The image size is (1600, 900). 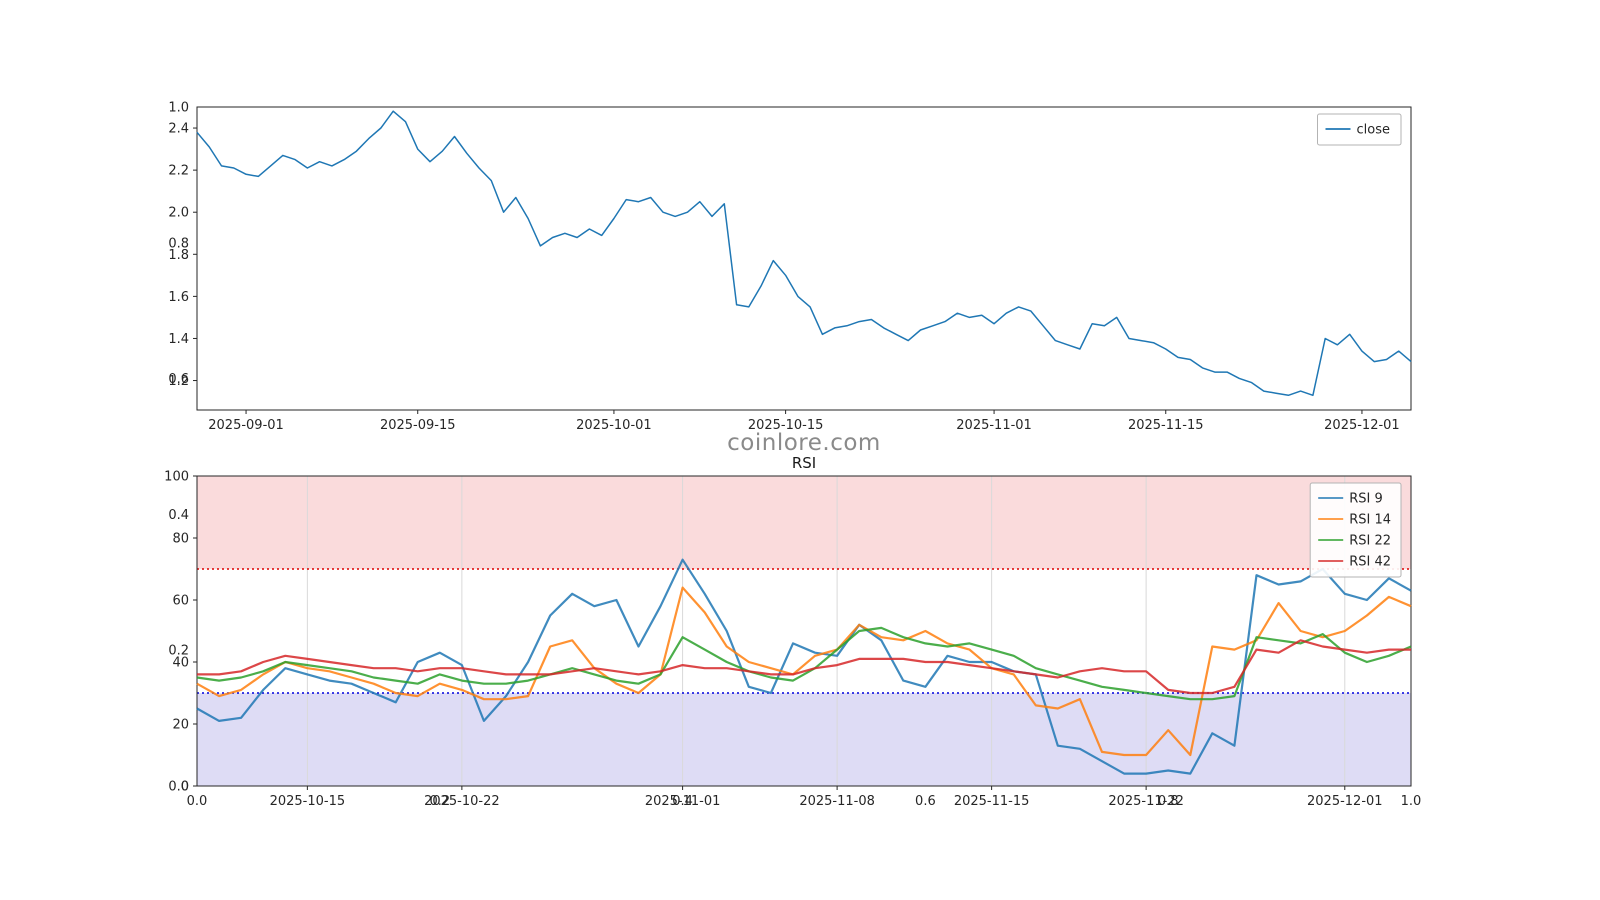 I want to click on ghost-x-label: 0.4, so click(x=682, y=801).